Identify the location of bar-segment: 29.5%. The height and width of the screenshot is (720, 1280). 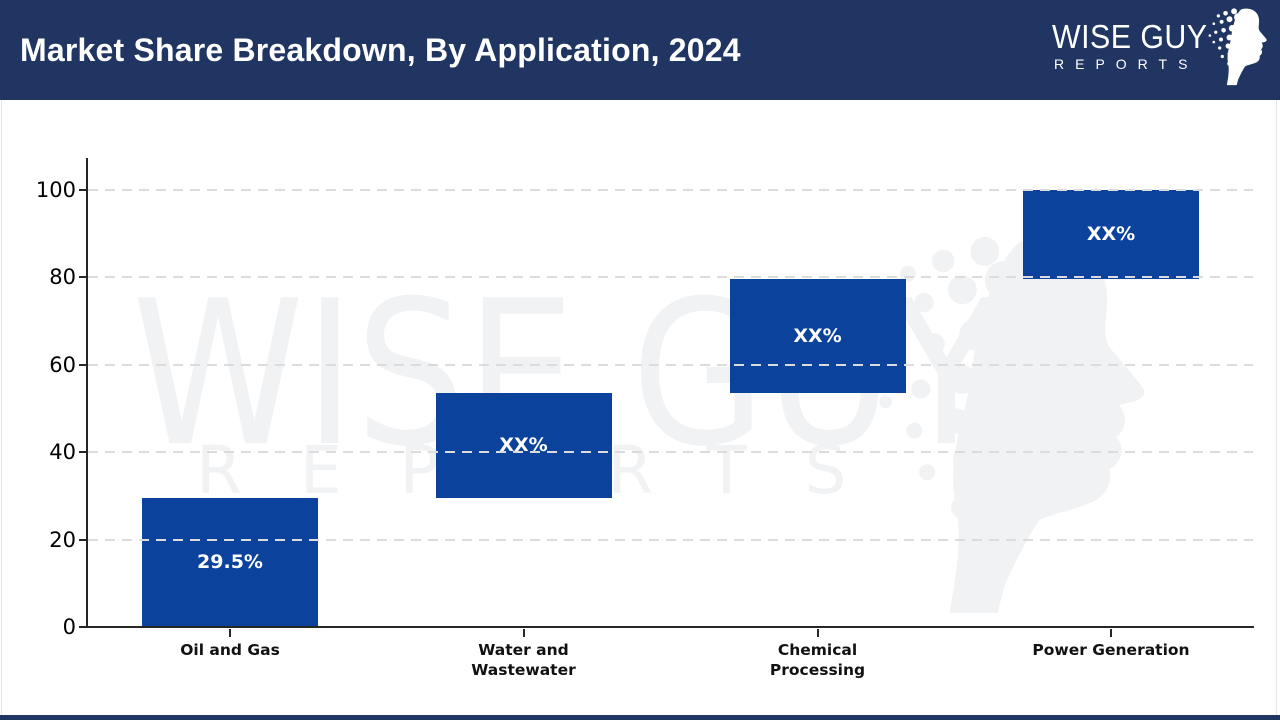
(230, 562).